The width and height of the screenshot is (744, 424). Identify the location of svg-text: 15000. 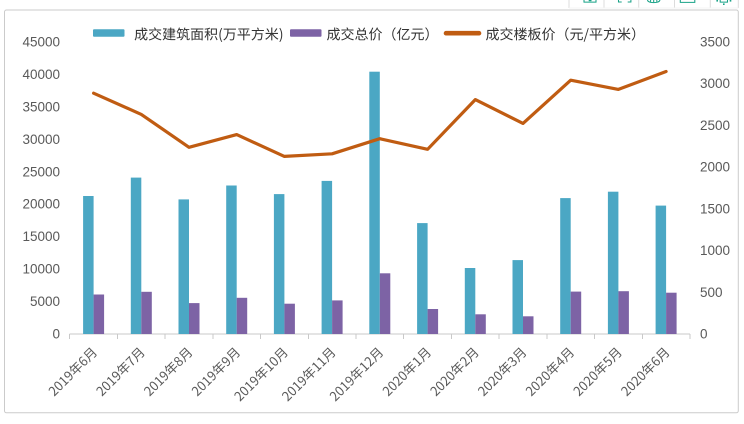
(41, 236).